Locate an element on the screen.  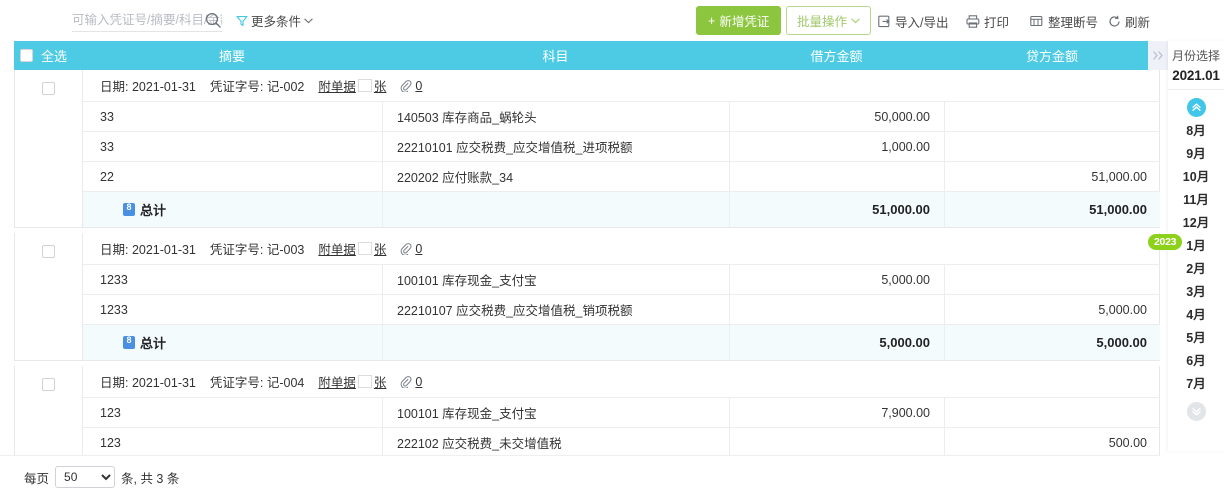
voucher-meta-row: 日期: 2021-01-31 凭证字号: 记-004 附单据 张 0 is located at coordinates (621, 381).